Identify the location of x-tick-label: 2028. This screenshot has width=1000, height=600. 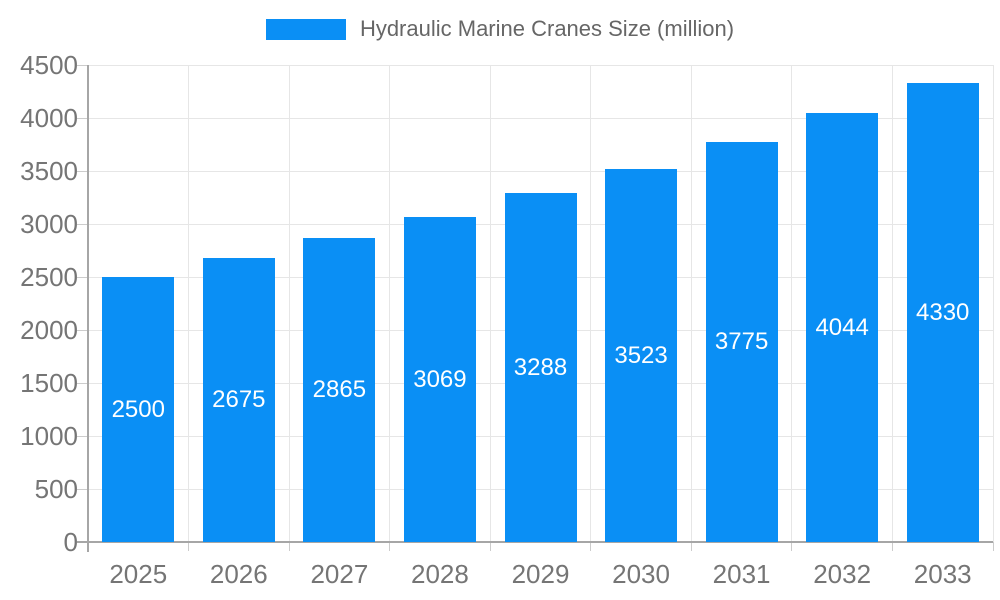
(440, 574).